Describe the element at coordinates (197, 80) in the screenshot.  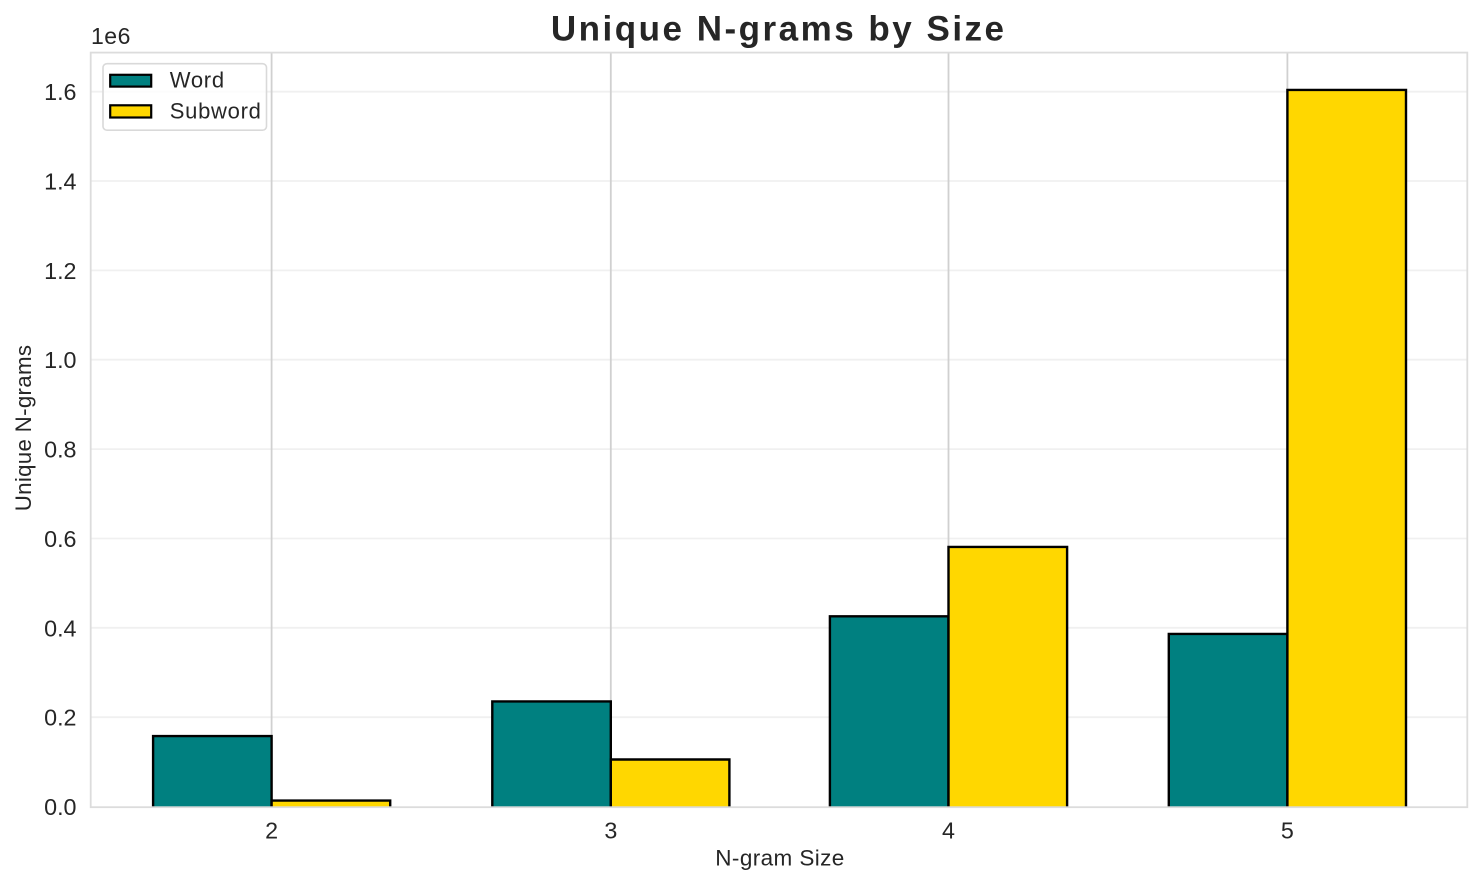
I see `svg-text: Word` at that location.